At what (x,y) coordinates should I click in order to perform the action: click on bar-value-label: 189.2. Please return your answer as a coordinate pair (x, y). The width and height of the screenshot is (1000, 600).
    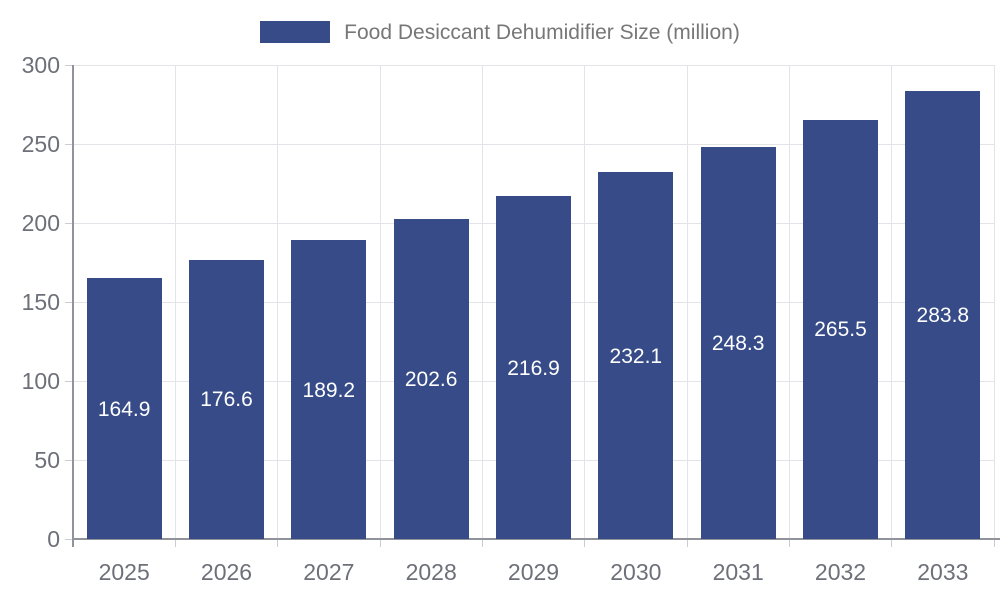
    Looking at the image, I should click on (329, 390).